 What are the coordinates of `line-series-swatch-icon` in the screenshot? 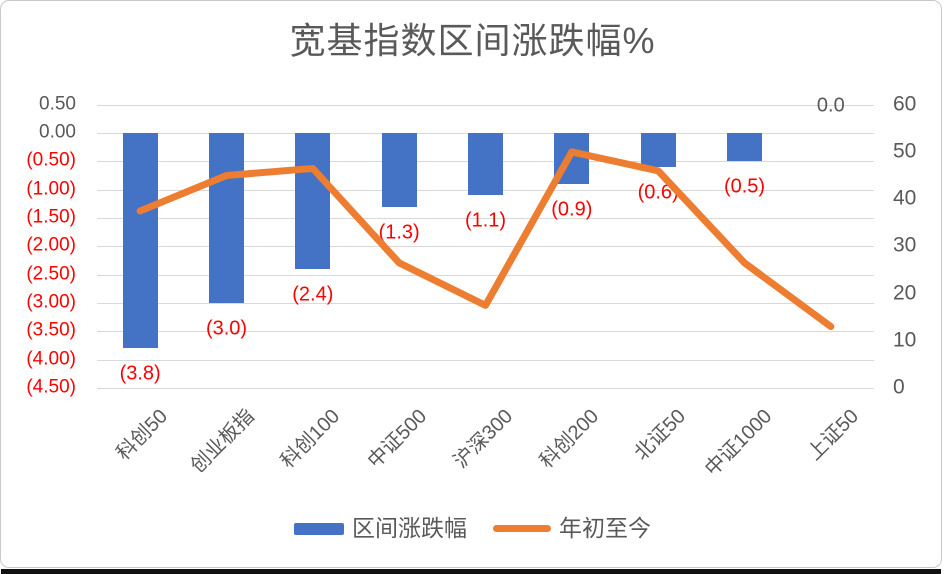 It's located at (522, 529).